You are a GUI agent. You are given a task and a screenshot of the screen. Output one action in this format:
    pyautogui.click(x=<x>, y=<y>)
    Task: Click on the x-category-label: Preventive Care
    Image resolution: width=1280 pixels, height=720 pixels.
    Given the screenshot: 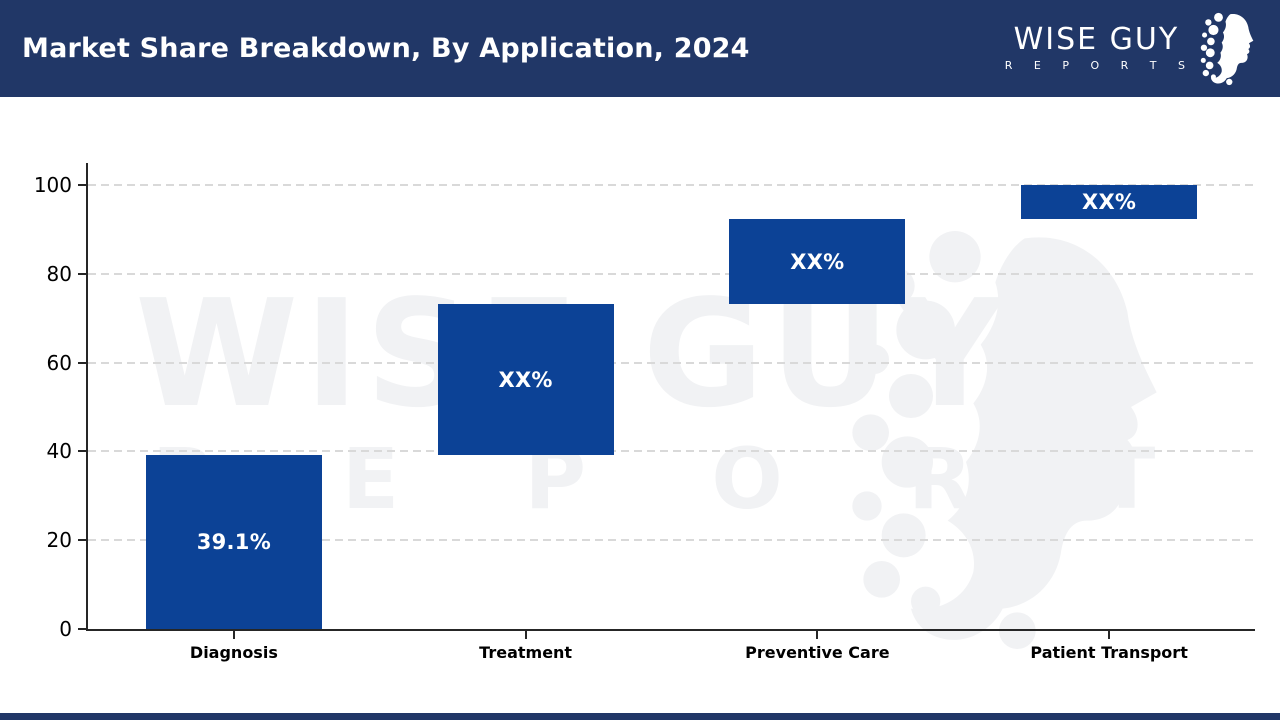 What is the action you would take?
    pyautogui.click(x=817, y=652)
    